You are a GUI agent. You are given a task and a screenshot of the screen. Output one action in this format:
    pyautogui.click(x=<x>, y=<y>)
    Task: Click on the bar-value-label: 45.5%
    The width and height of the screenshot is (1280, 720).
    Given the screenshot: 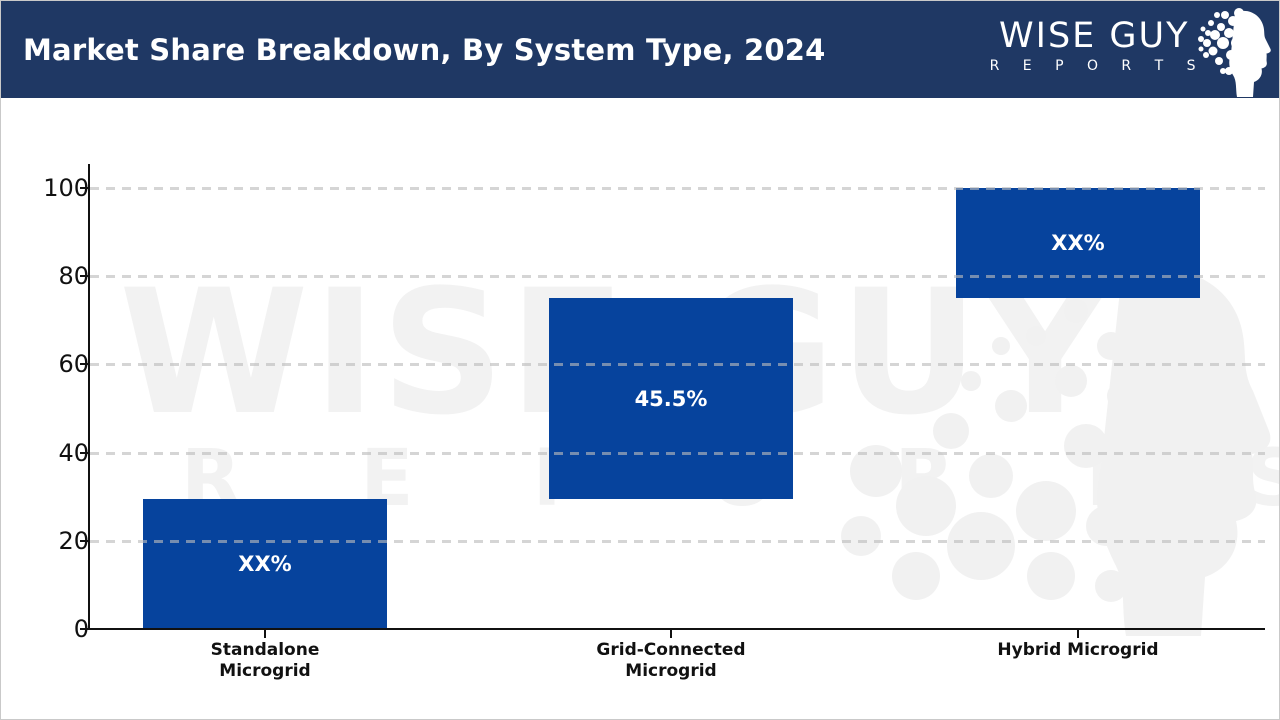 What is the action you would take?
    pyautogui.click(x=671, y=398)
    